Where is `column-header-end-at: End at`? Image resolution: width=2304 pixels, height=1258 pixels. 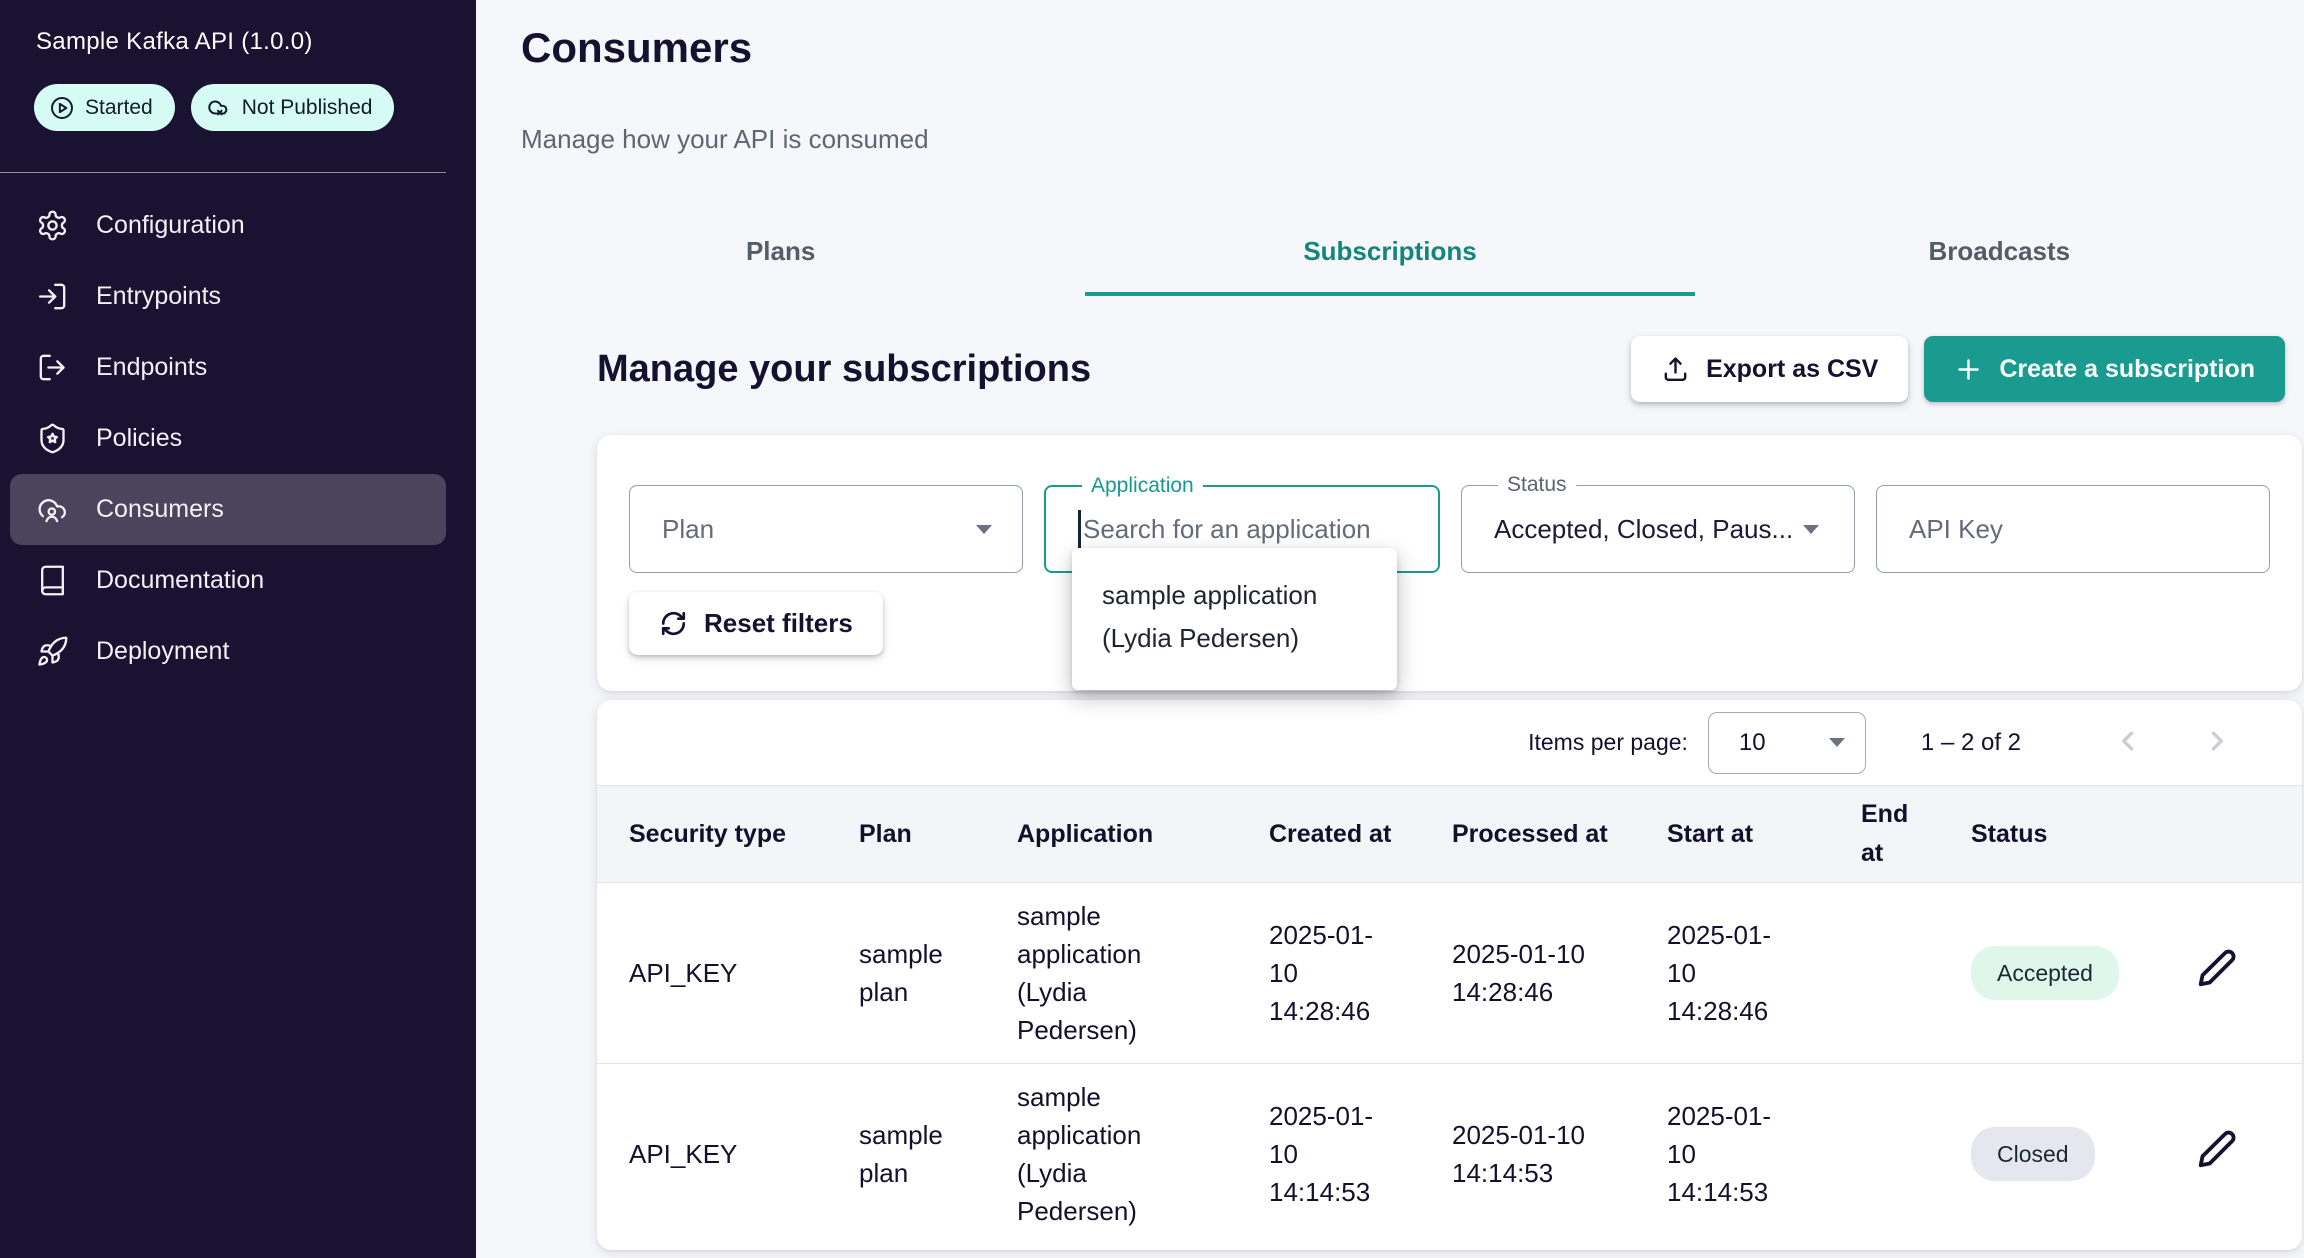
column-header-end-at: End at is located at coordinates (1904, 834).